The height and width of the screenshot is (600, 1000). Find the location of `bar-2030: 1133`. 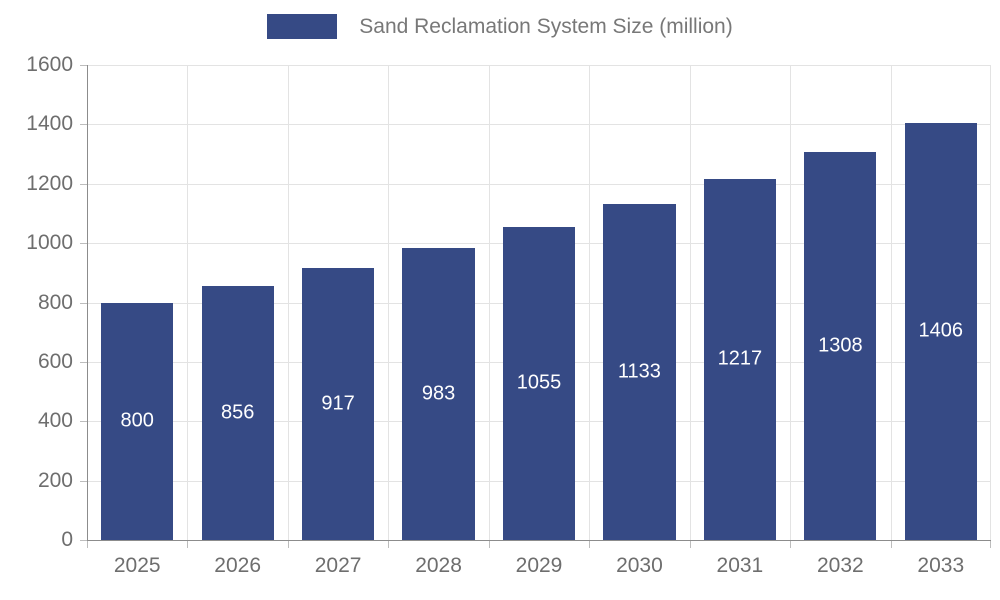

bar-2030: 1133 is located at coordinates (639, 371).